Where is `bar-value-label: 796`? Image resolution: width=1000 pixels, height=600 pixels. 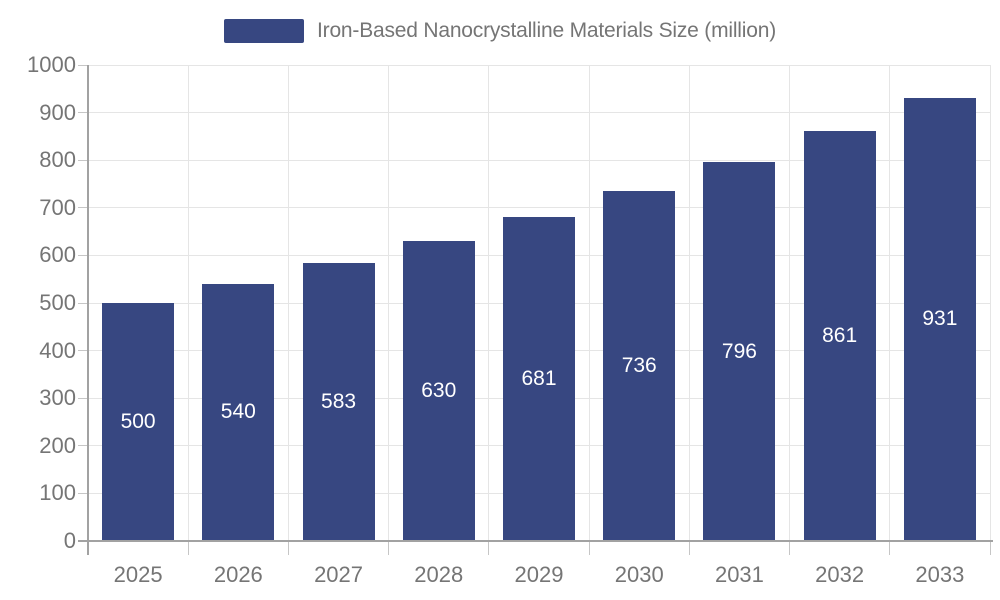
bar-value-label: 796 is located at coordinates (739, 351).